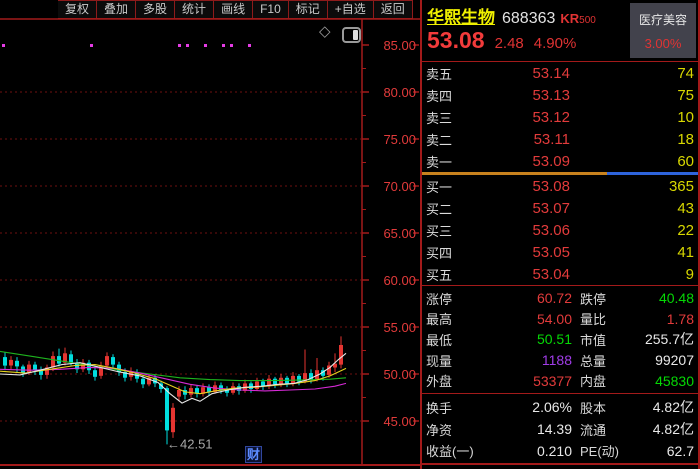 This screenshot has width=700, height=469. I want to click on low-value: 50.51, so click(554, 339).